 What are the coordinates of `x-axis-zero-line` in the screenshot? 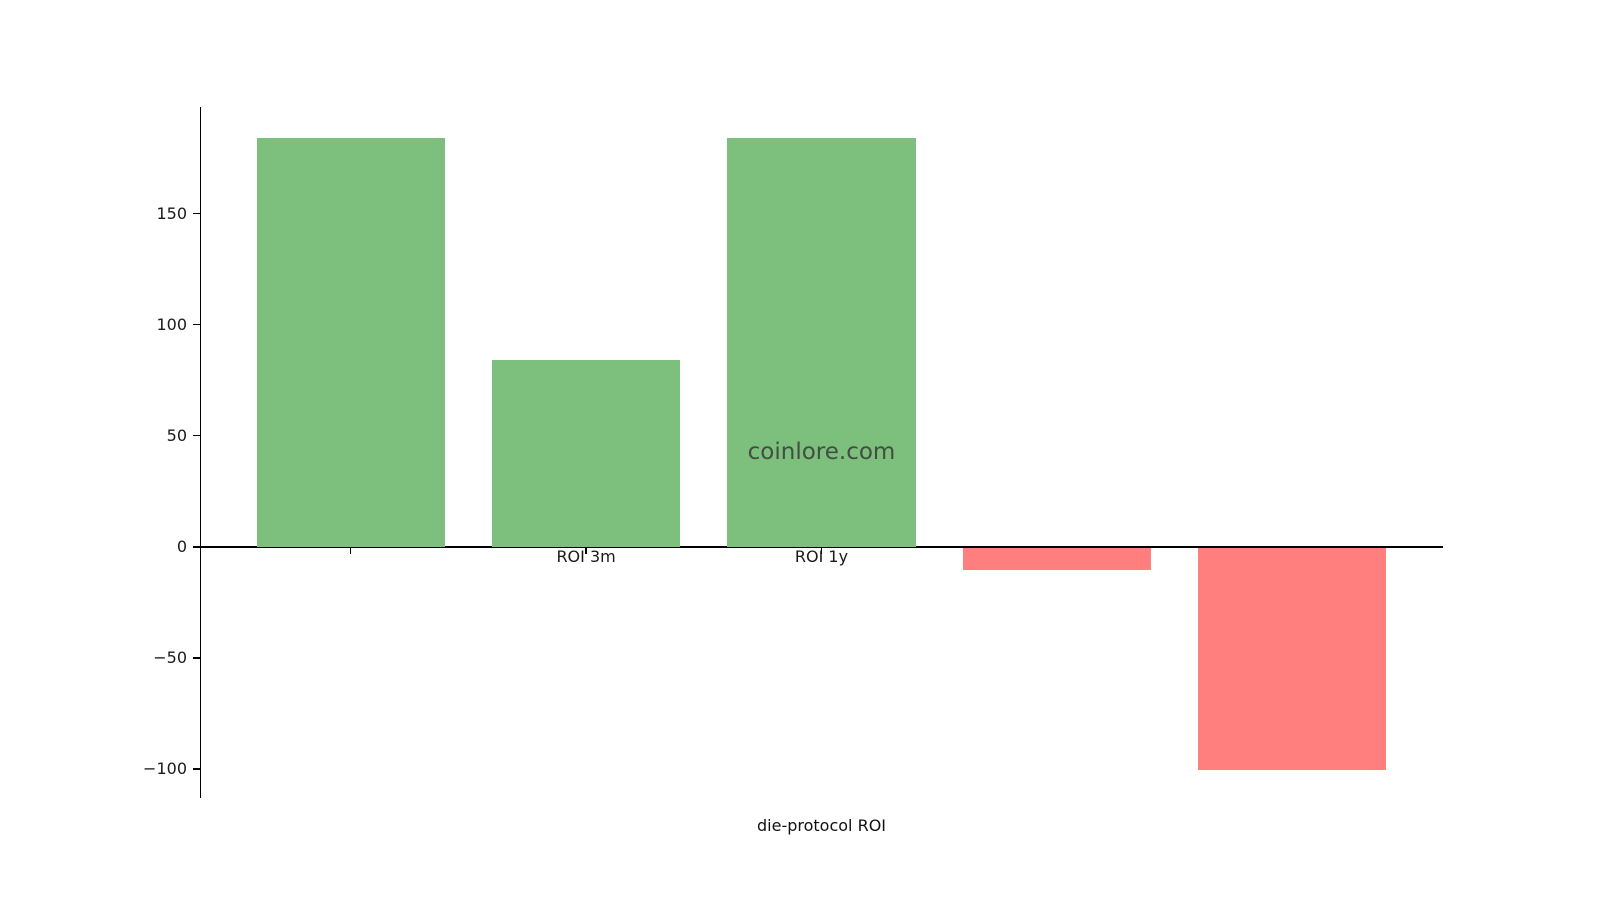 It's located at (821, 547).